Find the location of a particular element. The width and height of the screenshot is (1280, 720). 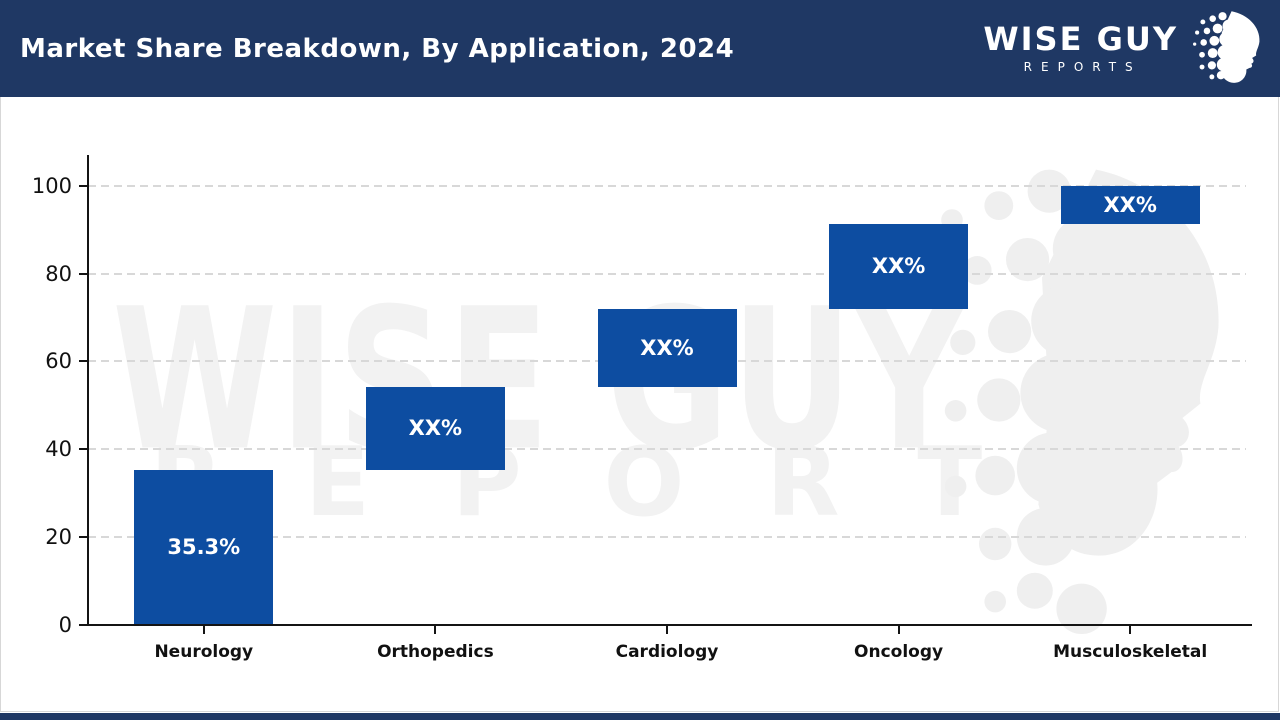

brand-name: WISE GUY is located at coordinates (1080, 39).